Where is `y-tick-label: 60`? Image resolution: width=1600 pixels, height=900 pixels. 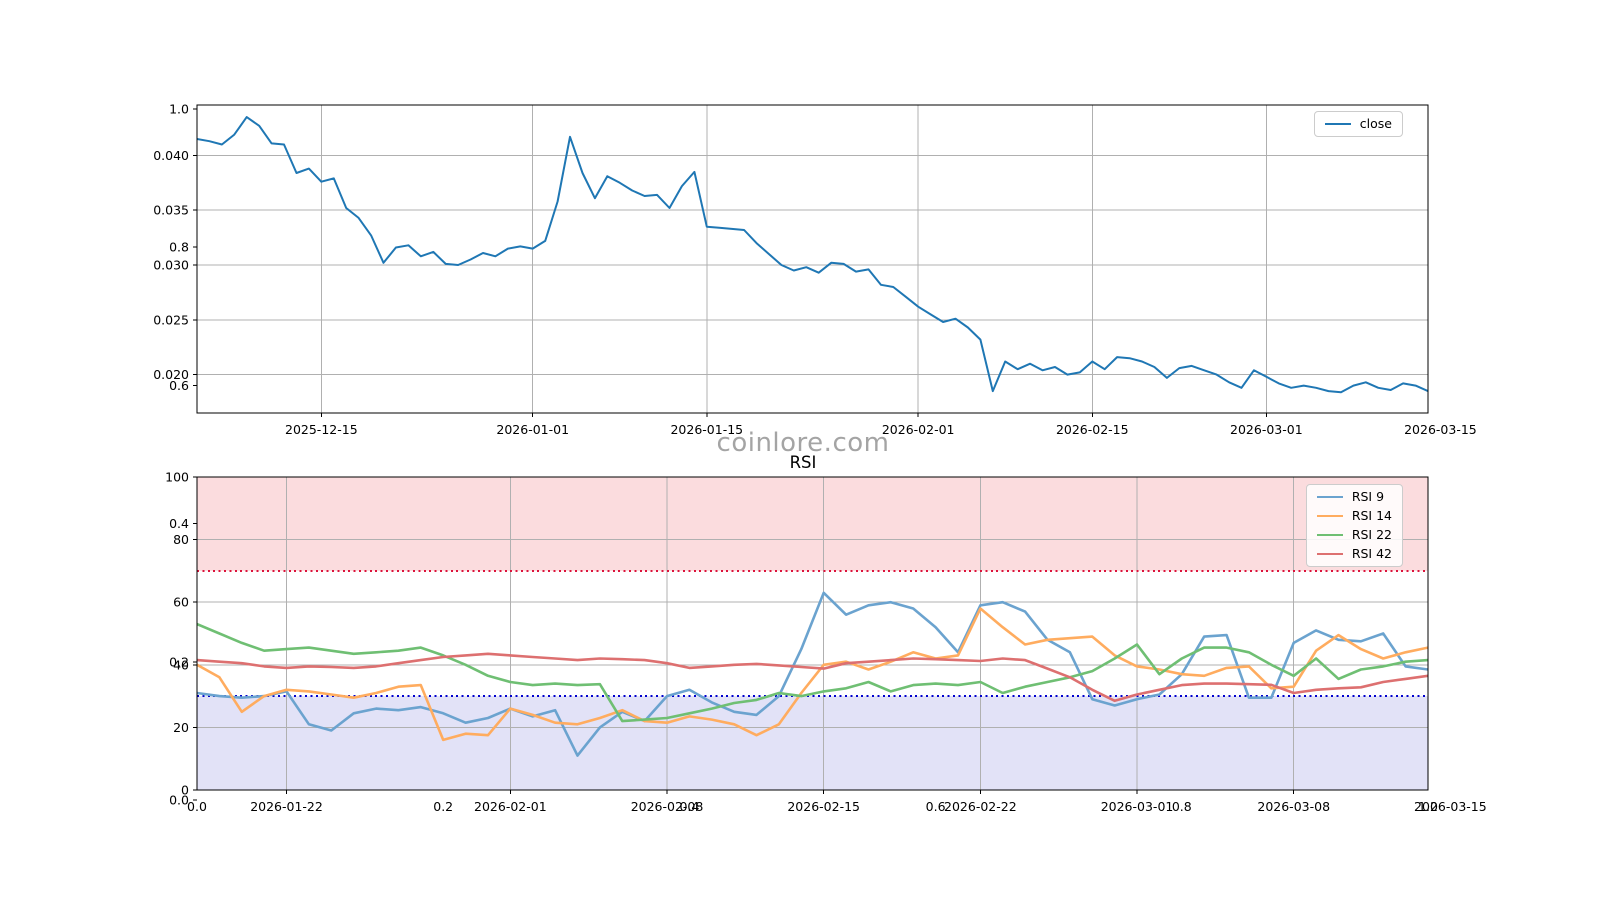 y-tick-label: 60 is located at coordinates (181, 602).